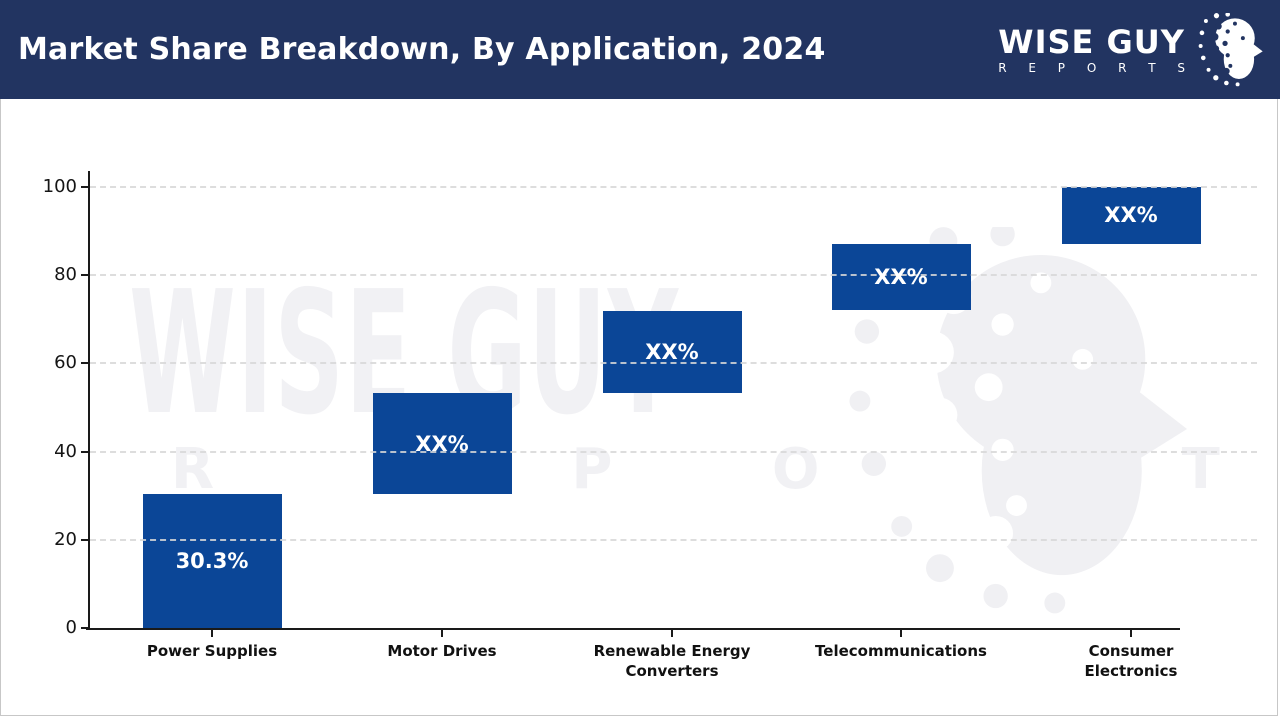  I want to click on y-tick-label-80: 80, so click(65, 275).